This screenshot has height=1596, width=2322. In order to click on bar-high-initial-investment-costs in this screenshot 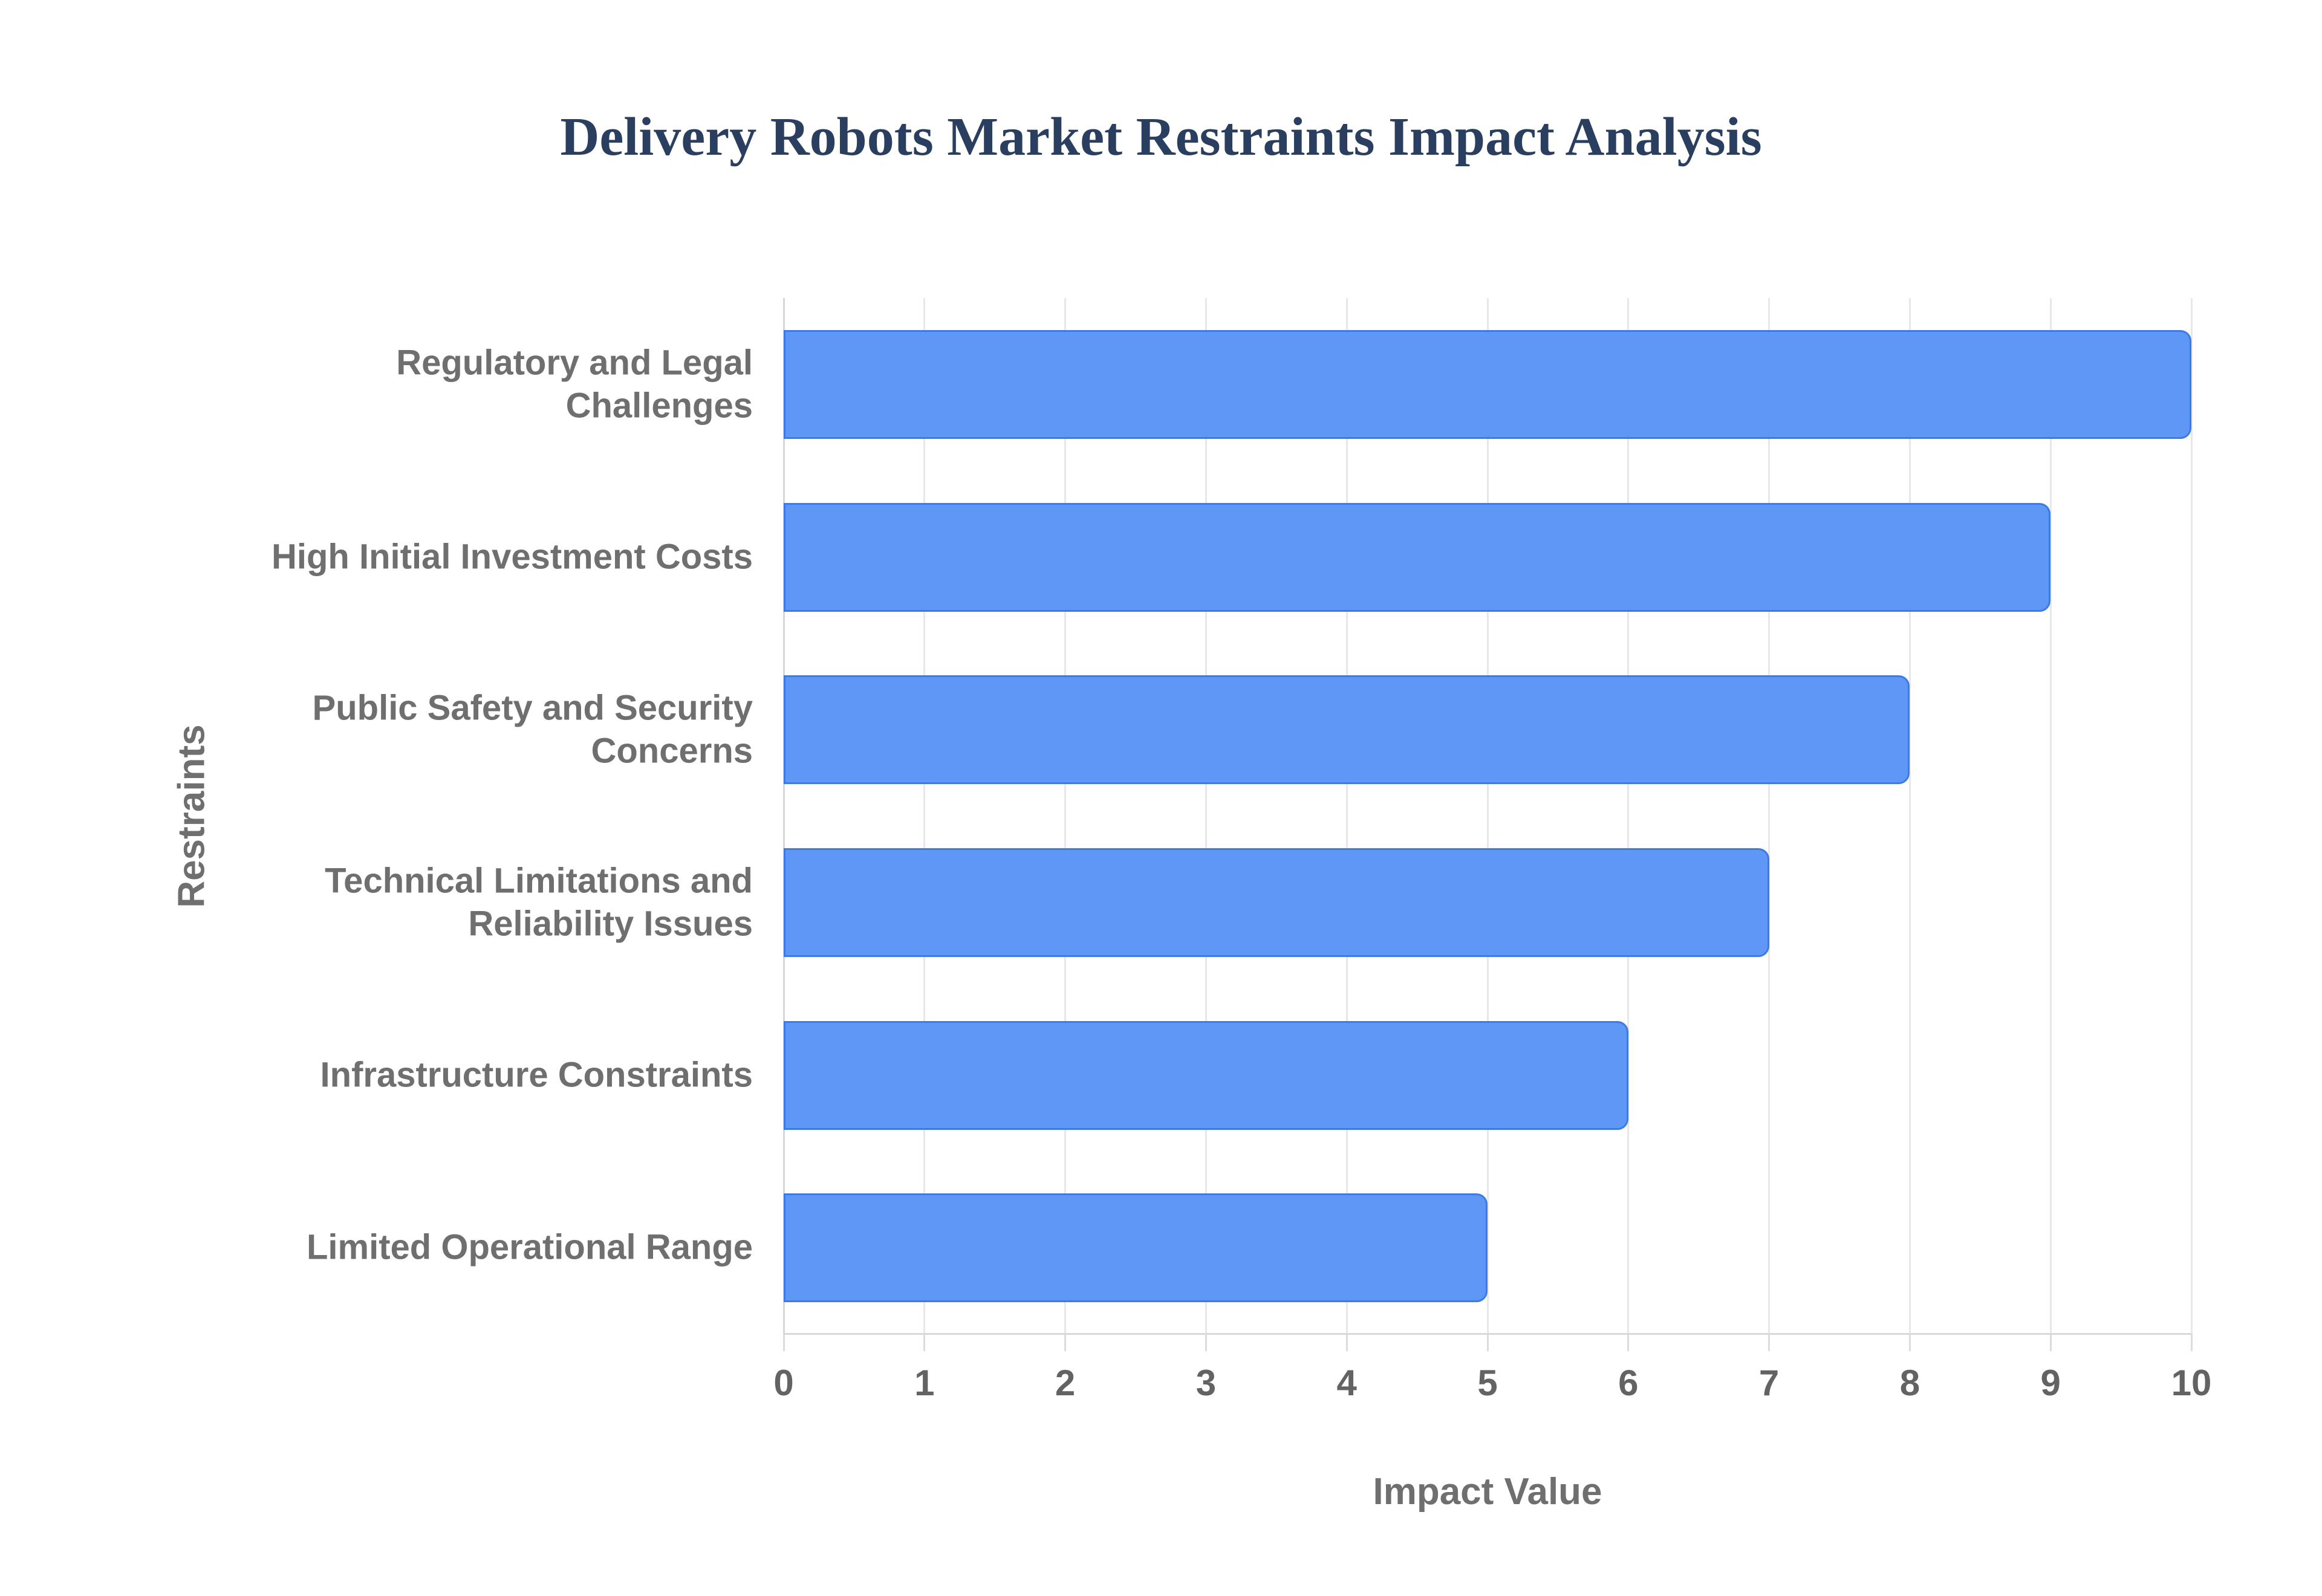, I will do `click(1417, 557)`.